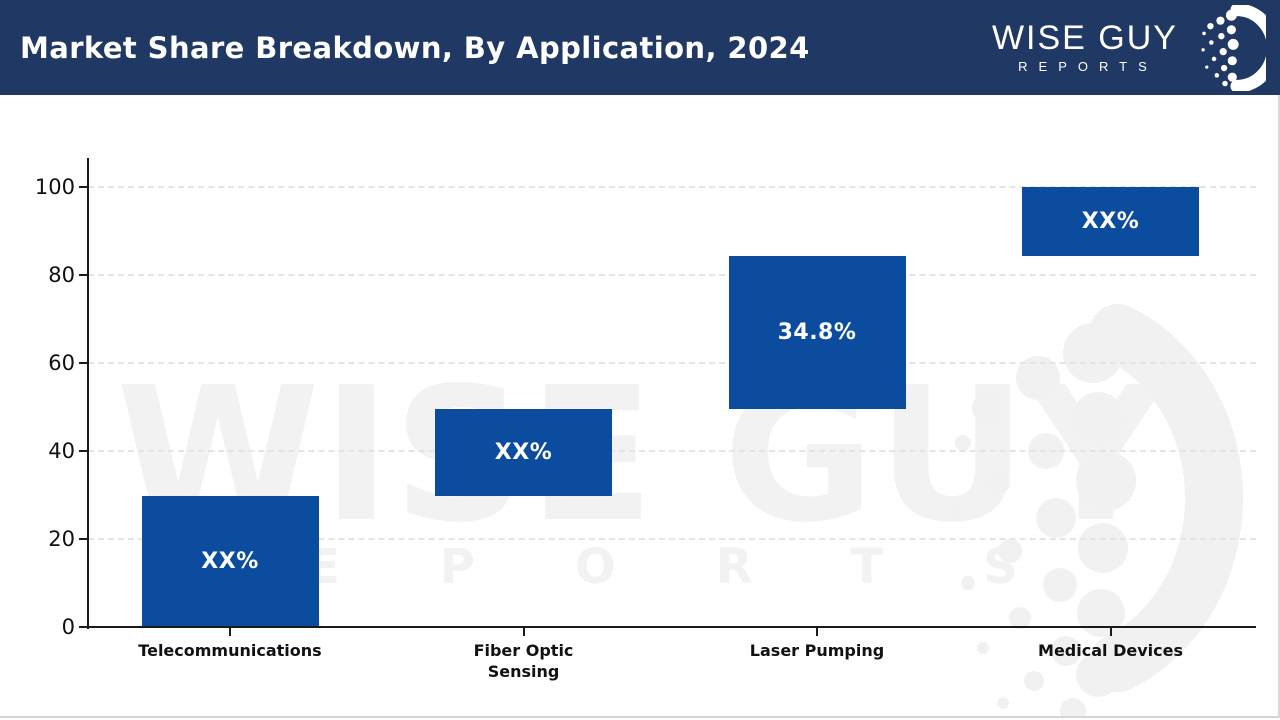  I want to click on bar-laser-pumping: 34.8%, so click(817, 332).